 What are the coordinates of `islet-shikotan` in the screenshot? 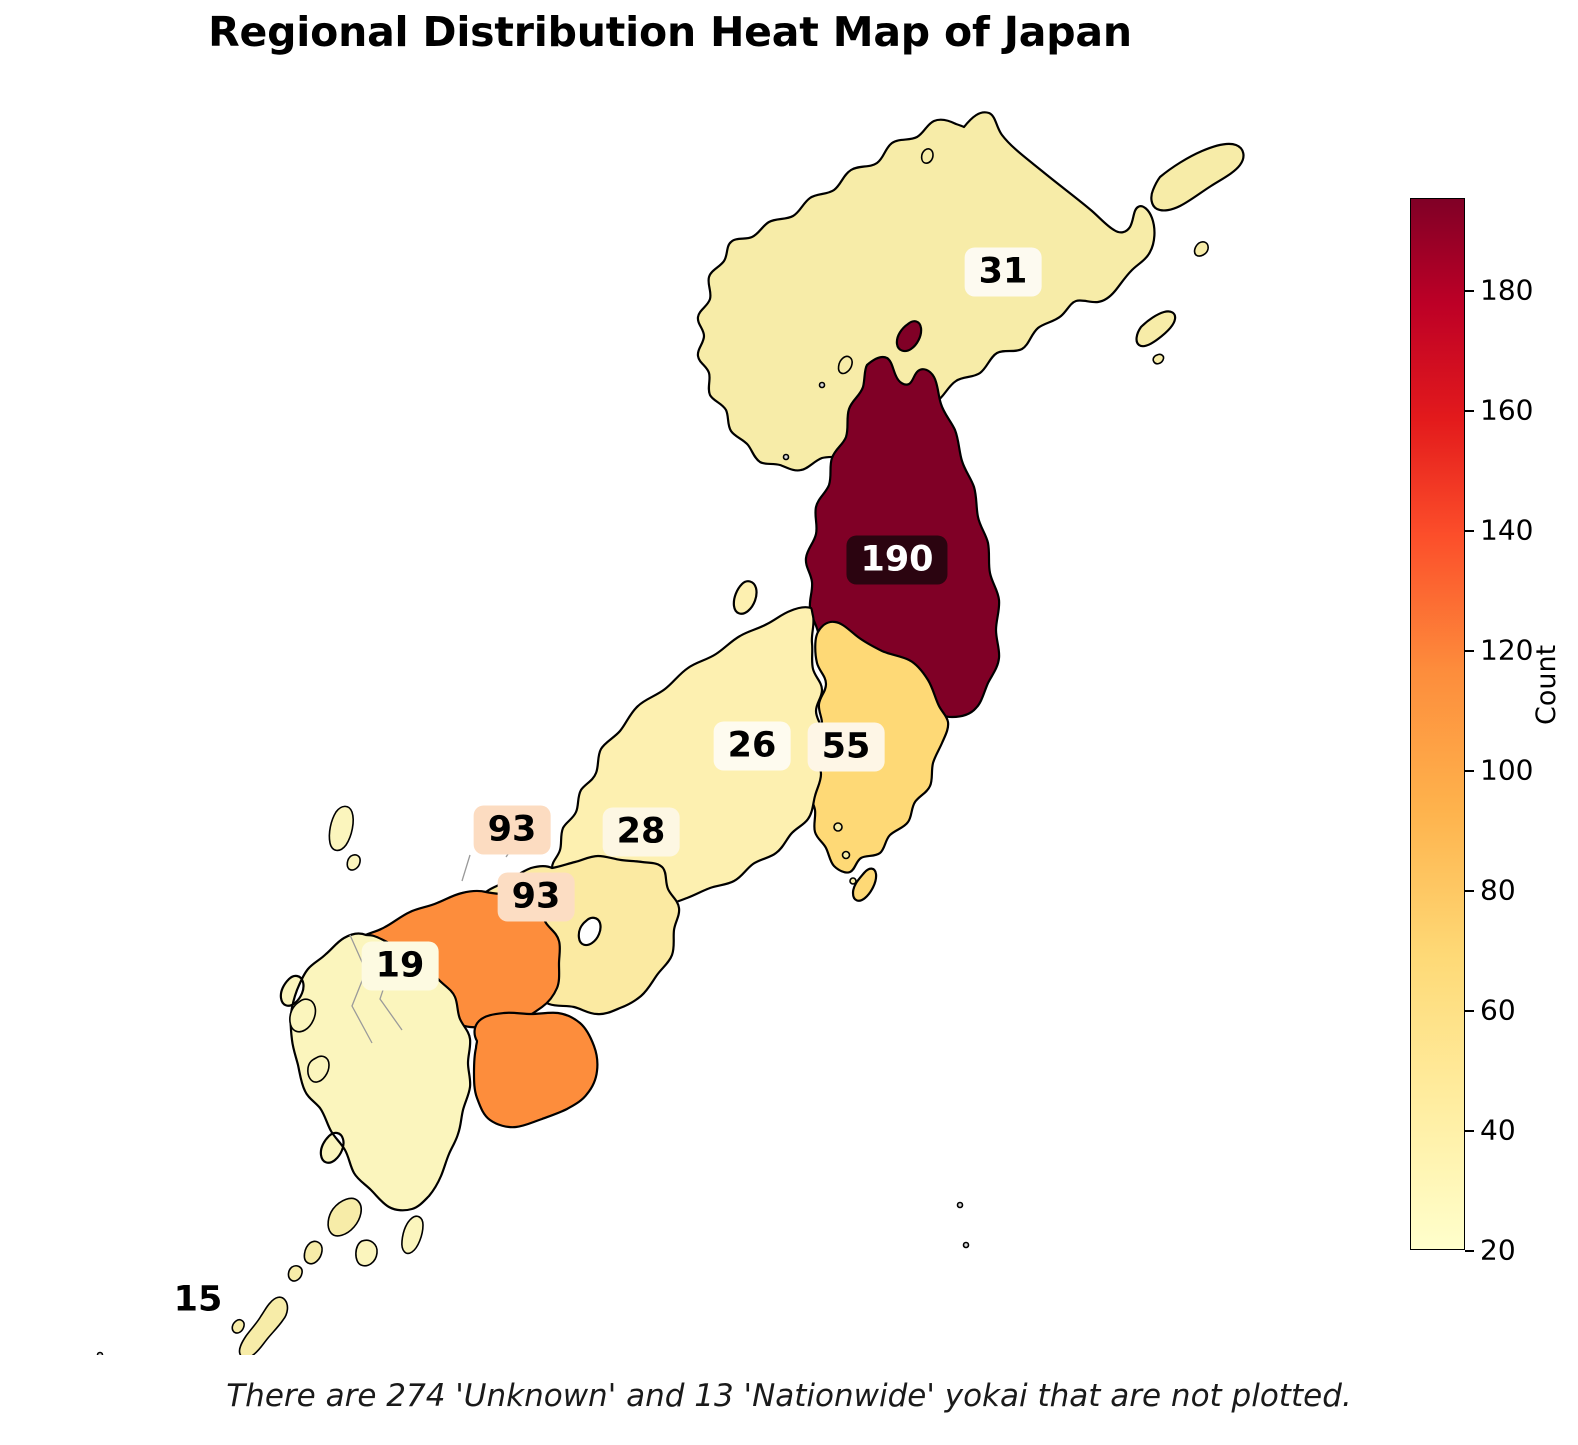 It's located at (1158, 359).